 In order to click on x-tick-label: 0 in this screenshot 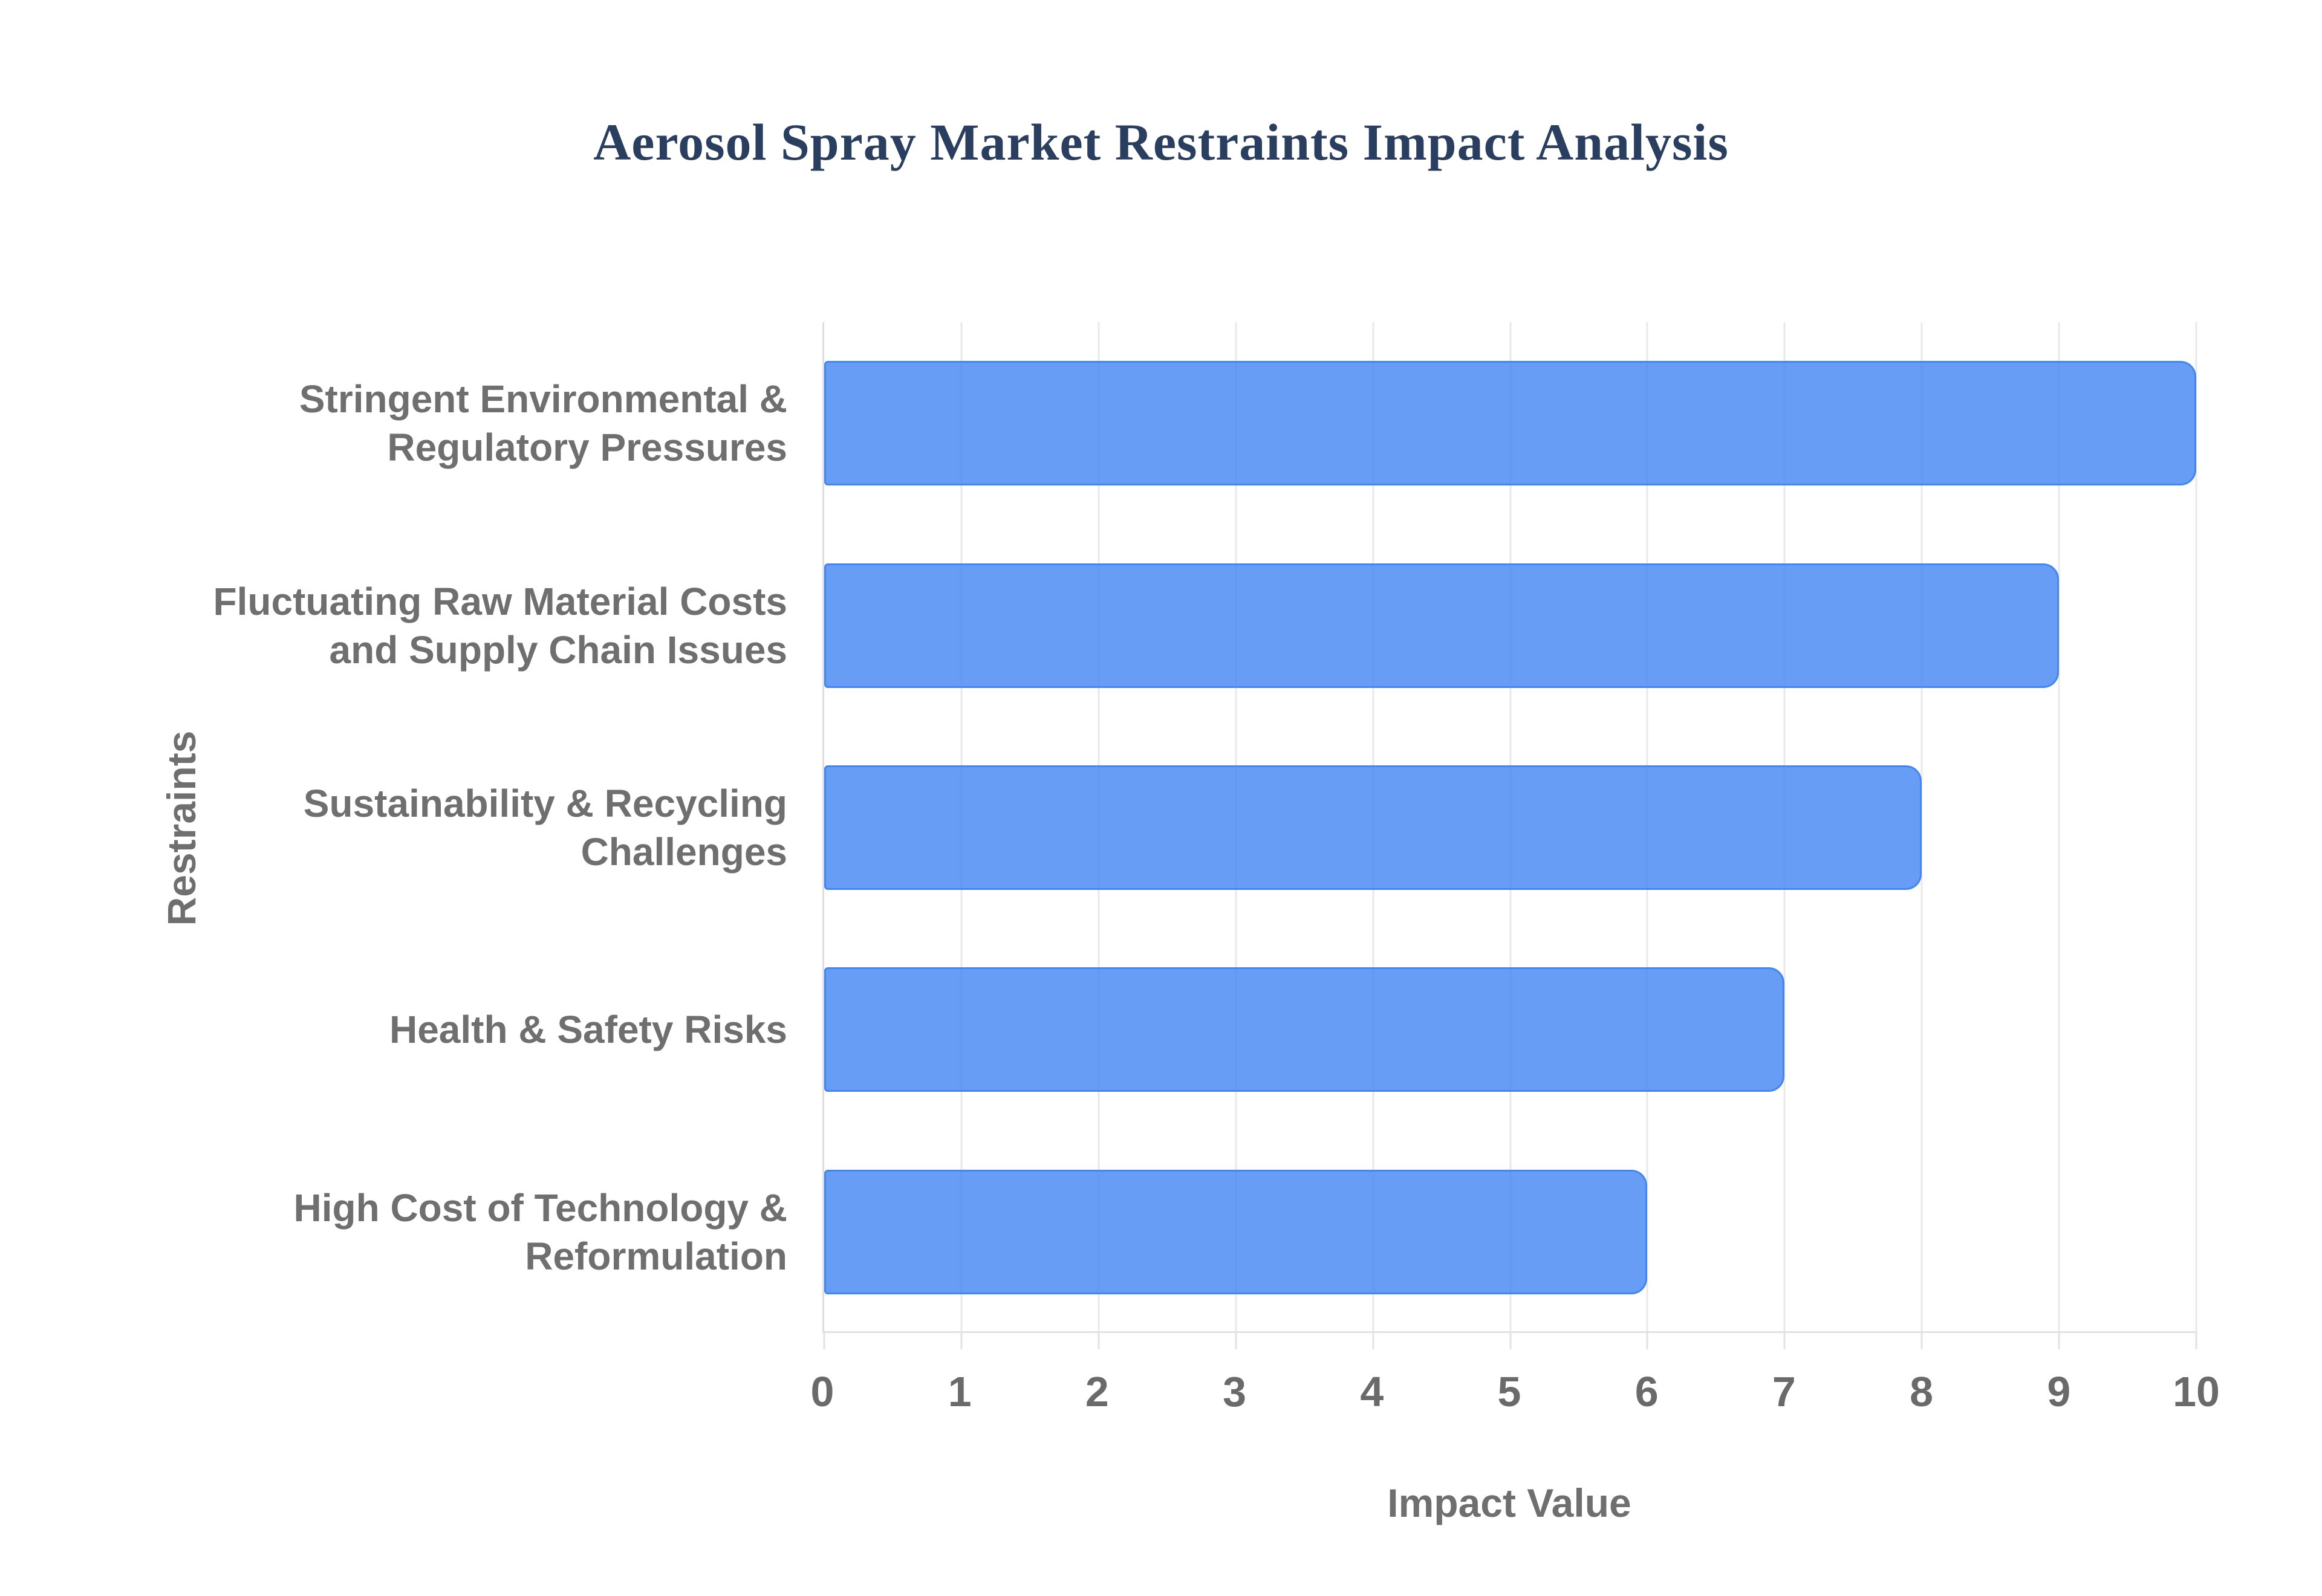, I will do `click(822, 1391)`.